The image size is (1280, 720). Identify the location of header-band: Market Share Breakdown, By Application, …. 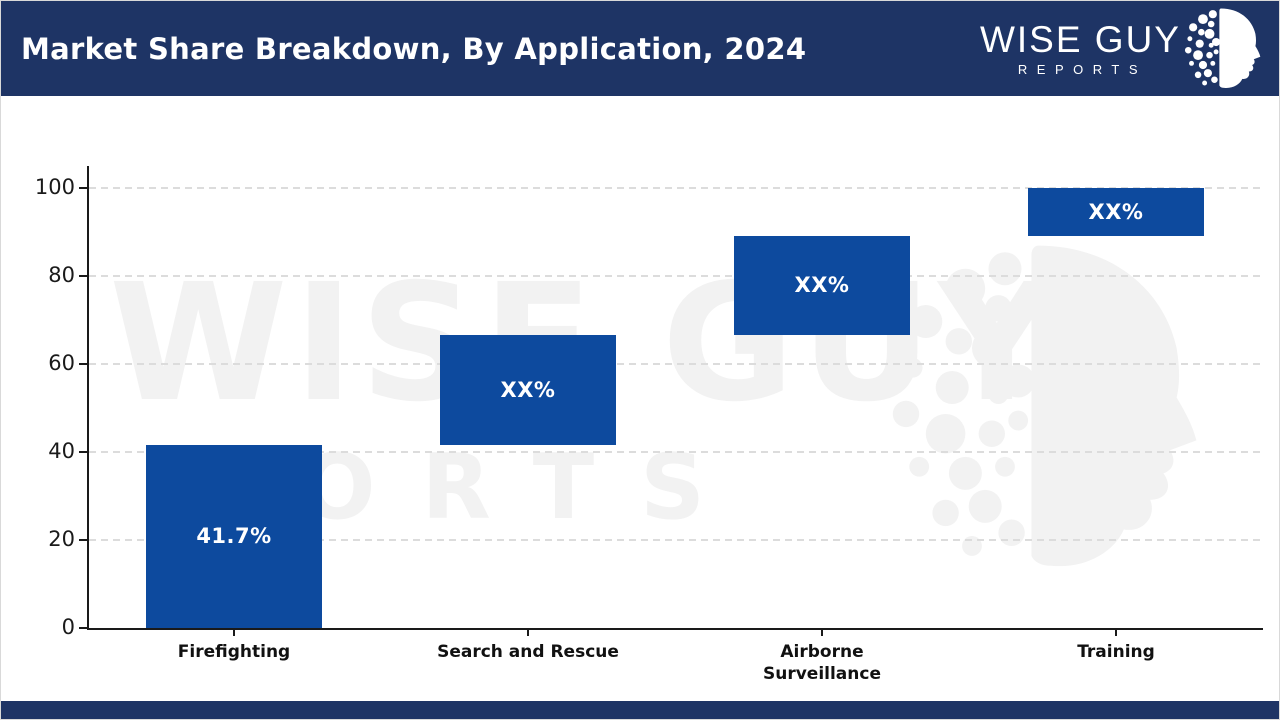
(640, 48).